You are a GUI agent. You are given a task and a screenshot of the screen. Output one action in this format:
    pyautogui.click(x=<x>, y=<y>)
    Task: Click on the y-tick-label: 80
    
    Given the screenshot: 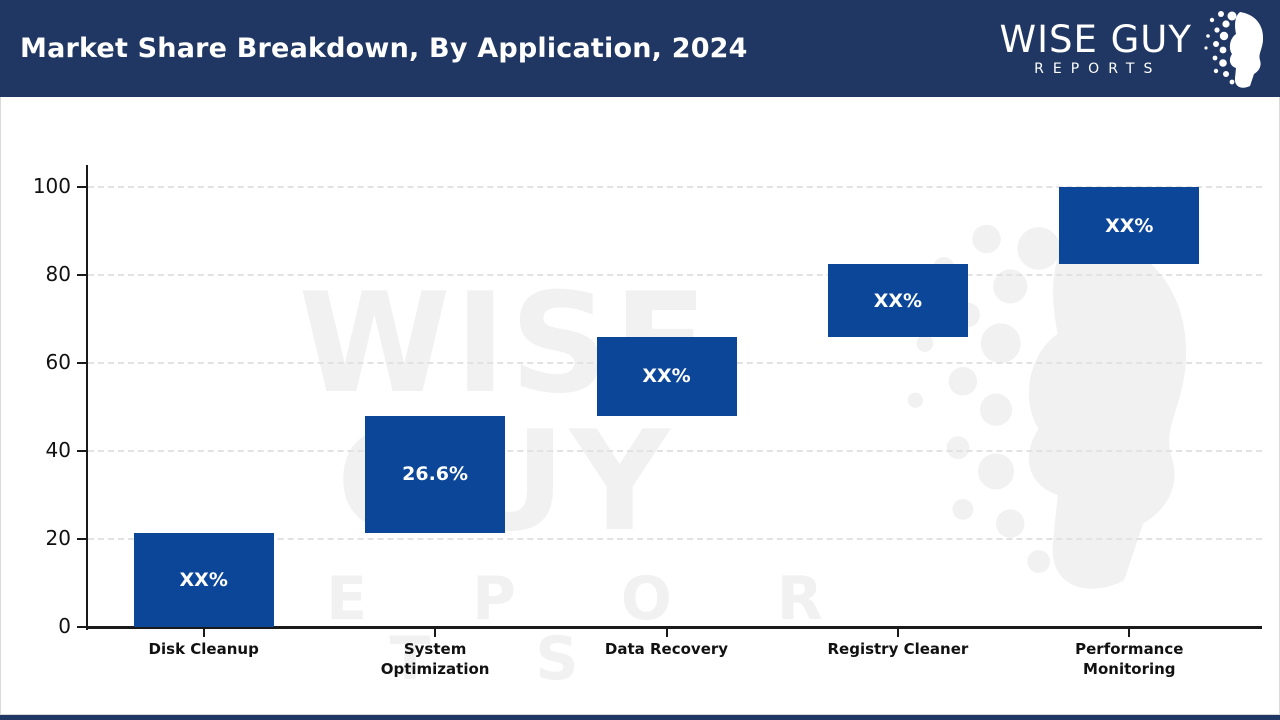 What is the action you would take?
    pyautogui.click(x=58, y=274)
    